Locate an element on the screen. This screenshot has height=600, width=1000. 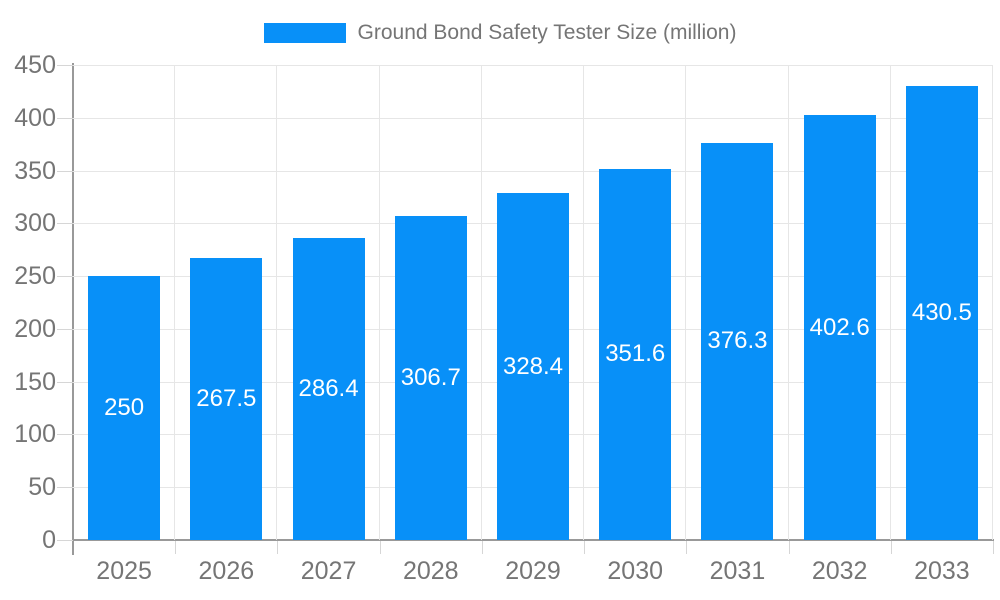
x-tick-label: 2026 is located at coordinates (226, 571).